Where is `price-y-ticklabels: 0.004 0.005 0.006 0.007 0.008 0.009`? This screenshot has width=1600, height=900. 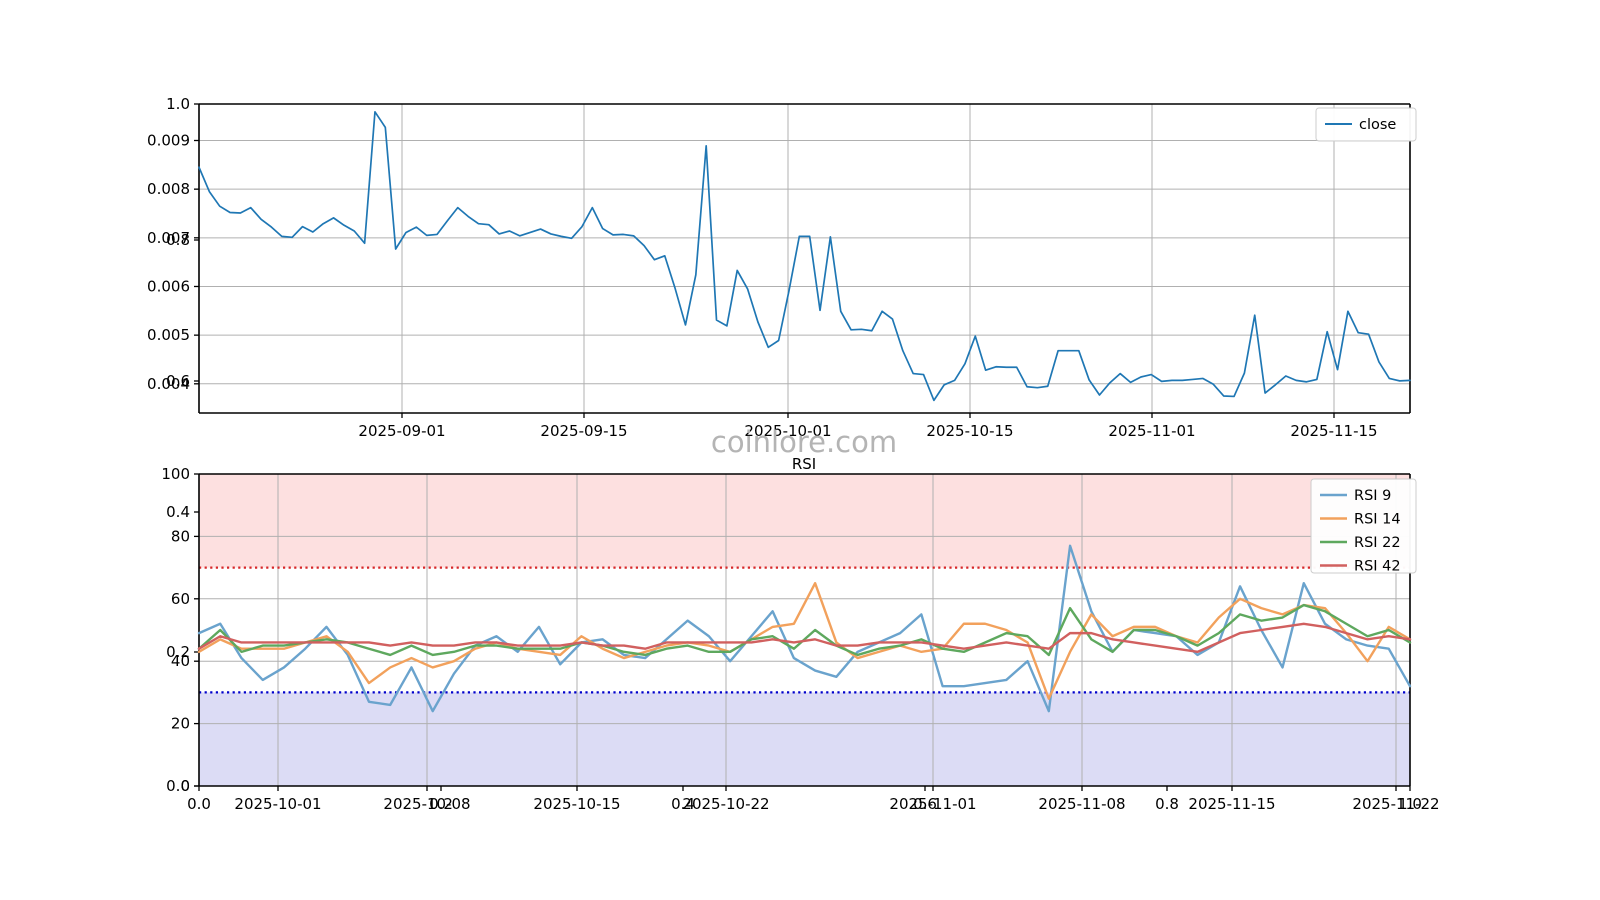 price-y-ticklabels: 0.004 0.005 0.006 0.007 0.008 0.009 is located at coordinates (173, 262).